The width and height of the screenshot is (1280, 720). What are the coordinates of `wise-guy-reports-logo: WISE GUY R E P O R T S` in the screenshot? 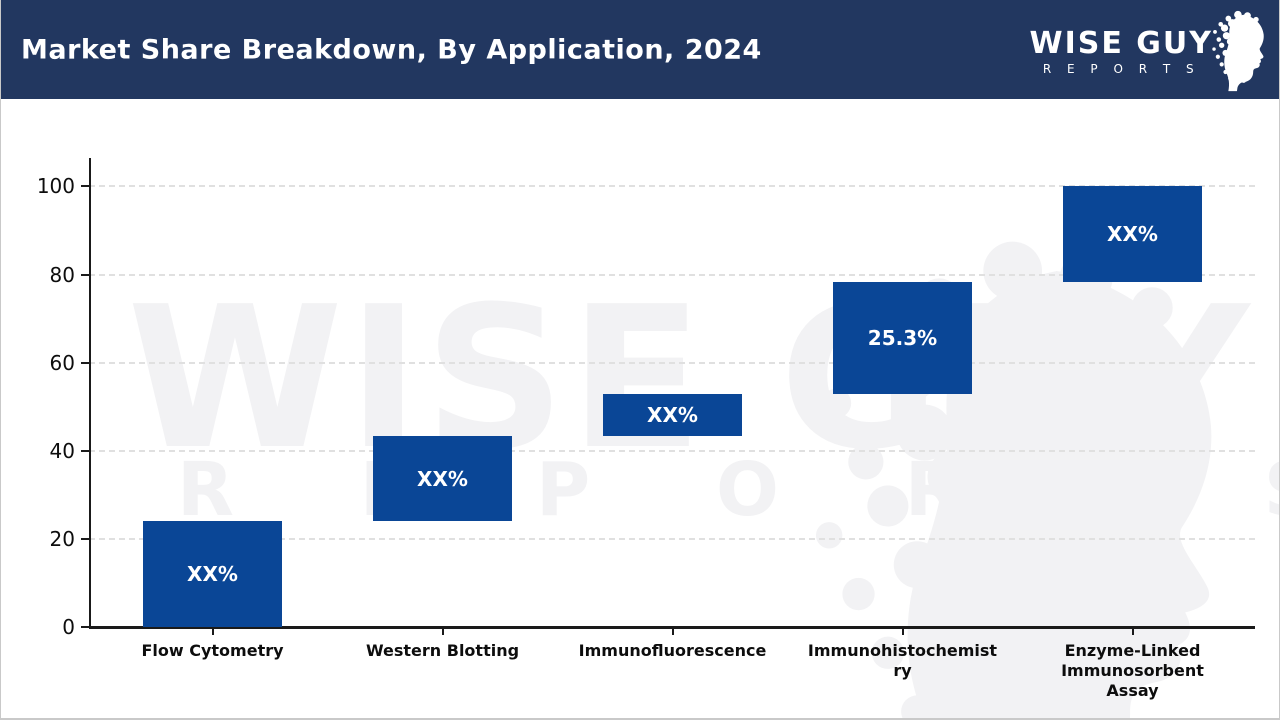 It's located at (1148, 51).